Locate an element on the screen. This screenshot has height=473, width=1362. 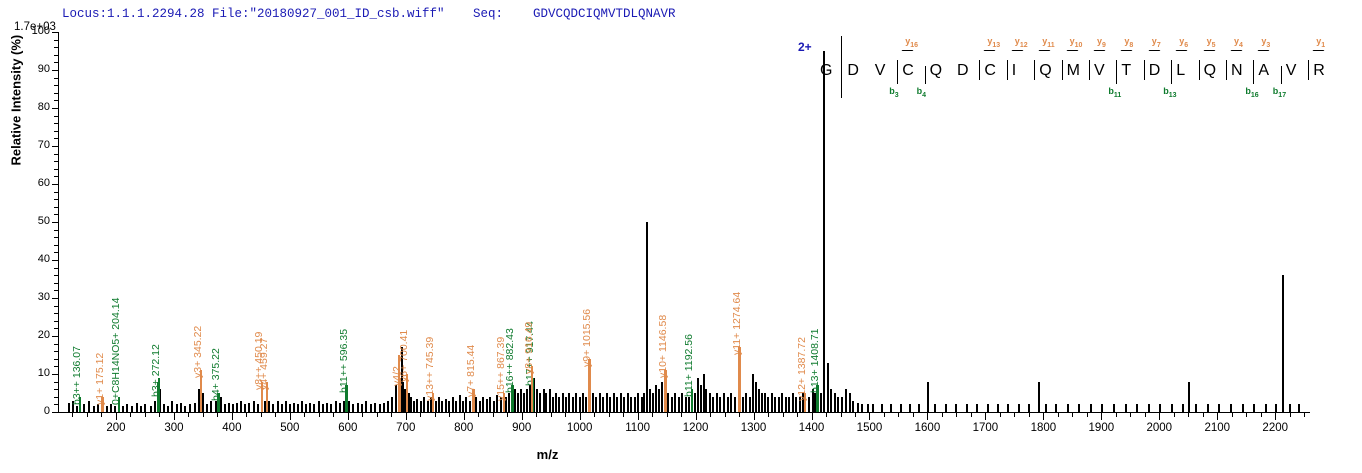
annotated-peak is located at coordinates (817, 398).